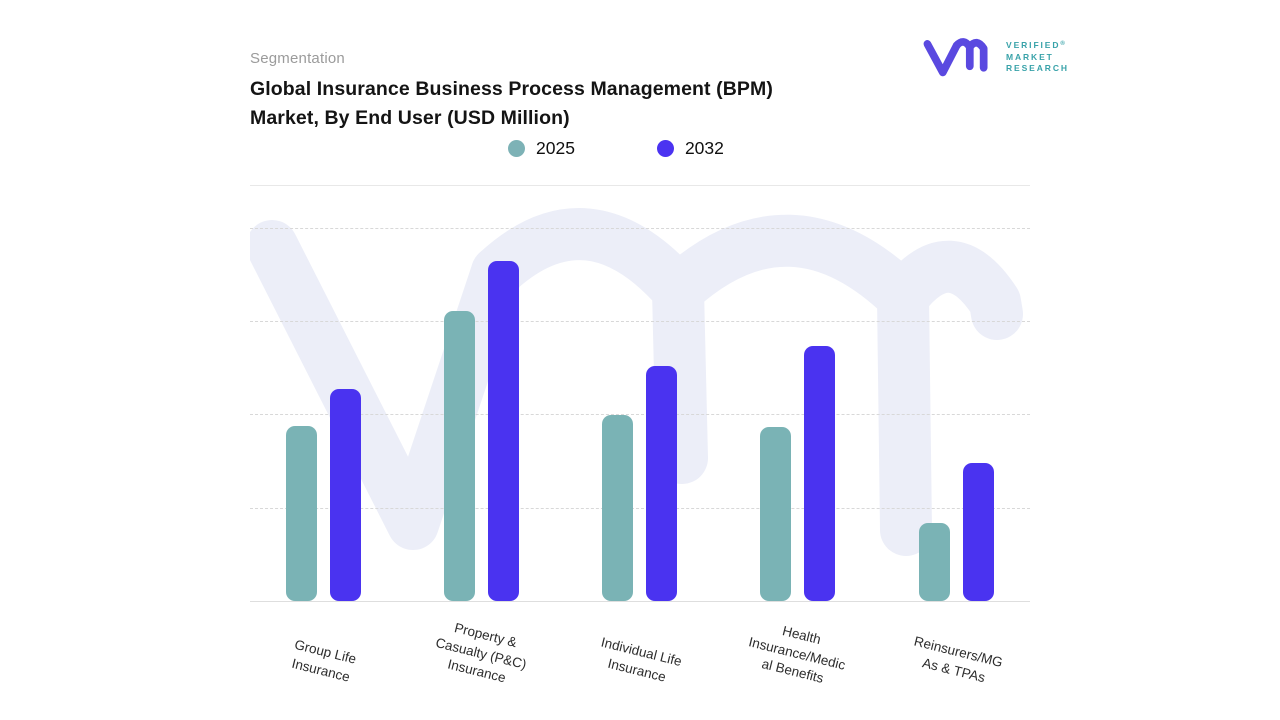 This screenshot has width=1280, height=720. I want to click on vmr-logo: VERIFIED® MARKET RESEARCH, so click(995, 57).